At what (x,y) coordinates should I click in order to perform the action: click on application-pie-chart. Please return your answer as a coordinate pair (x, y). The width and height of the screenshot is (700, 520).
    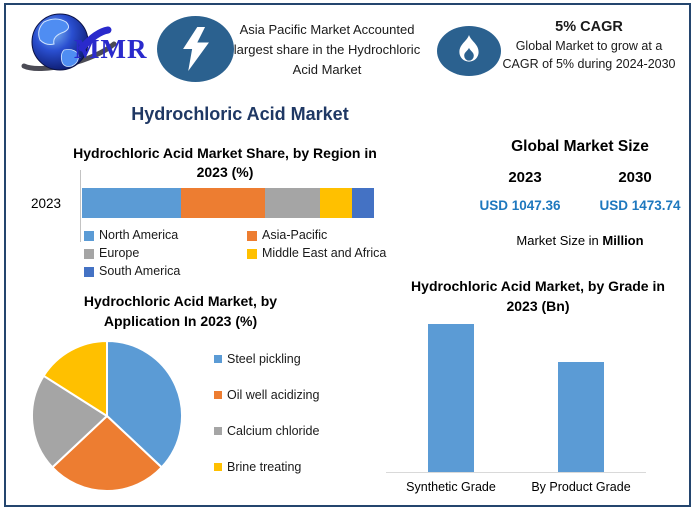
    Looking at the image, I should click on (107, 416).